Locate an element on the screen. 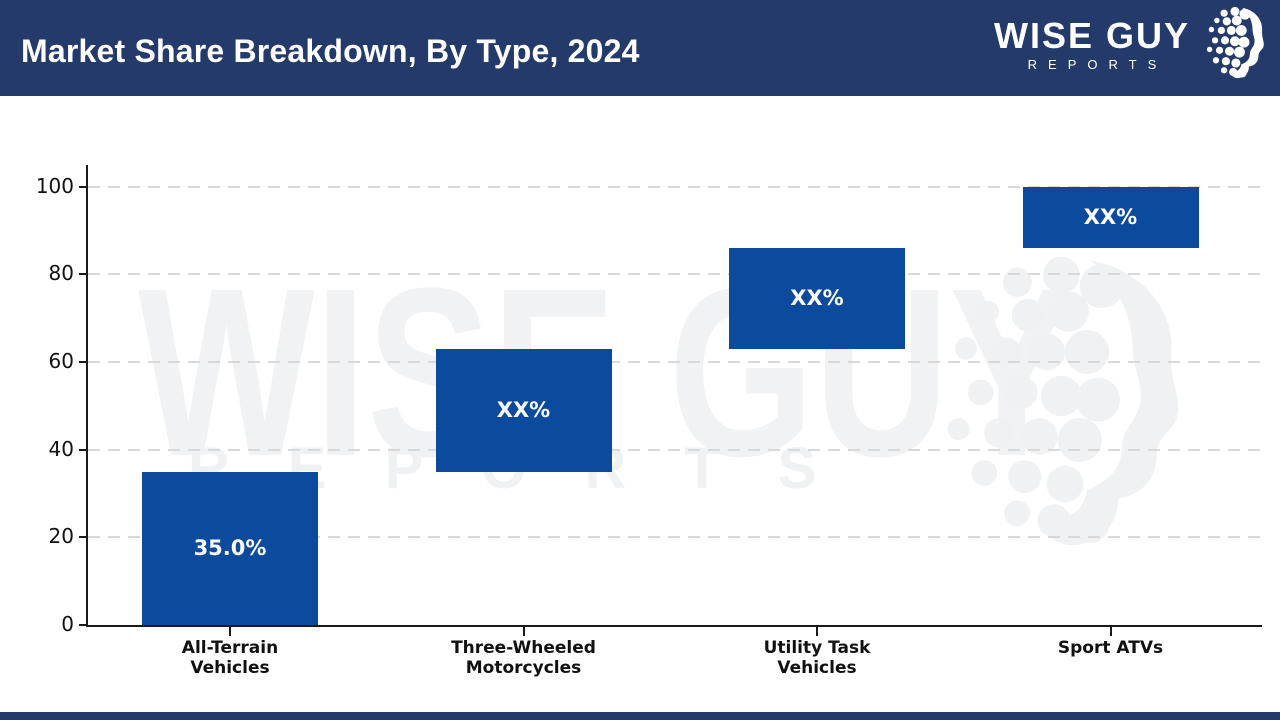  logo-text: WISE GUY REPORTS is located at coordinates (1091, 43).